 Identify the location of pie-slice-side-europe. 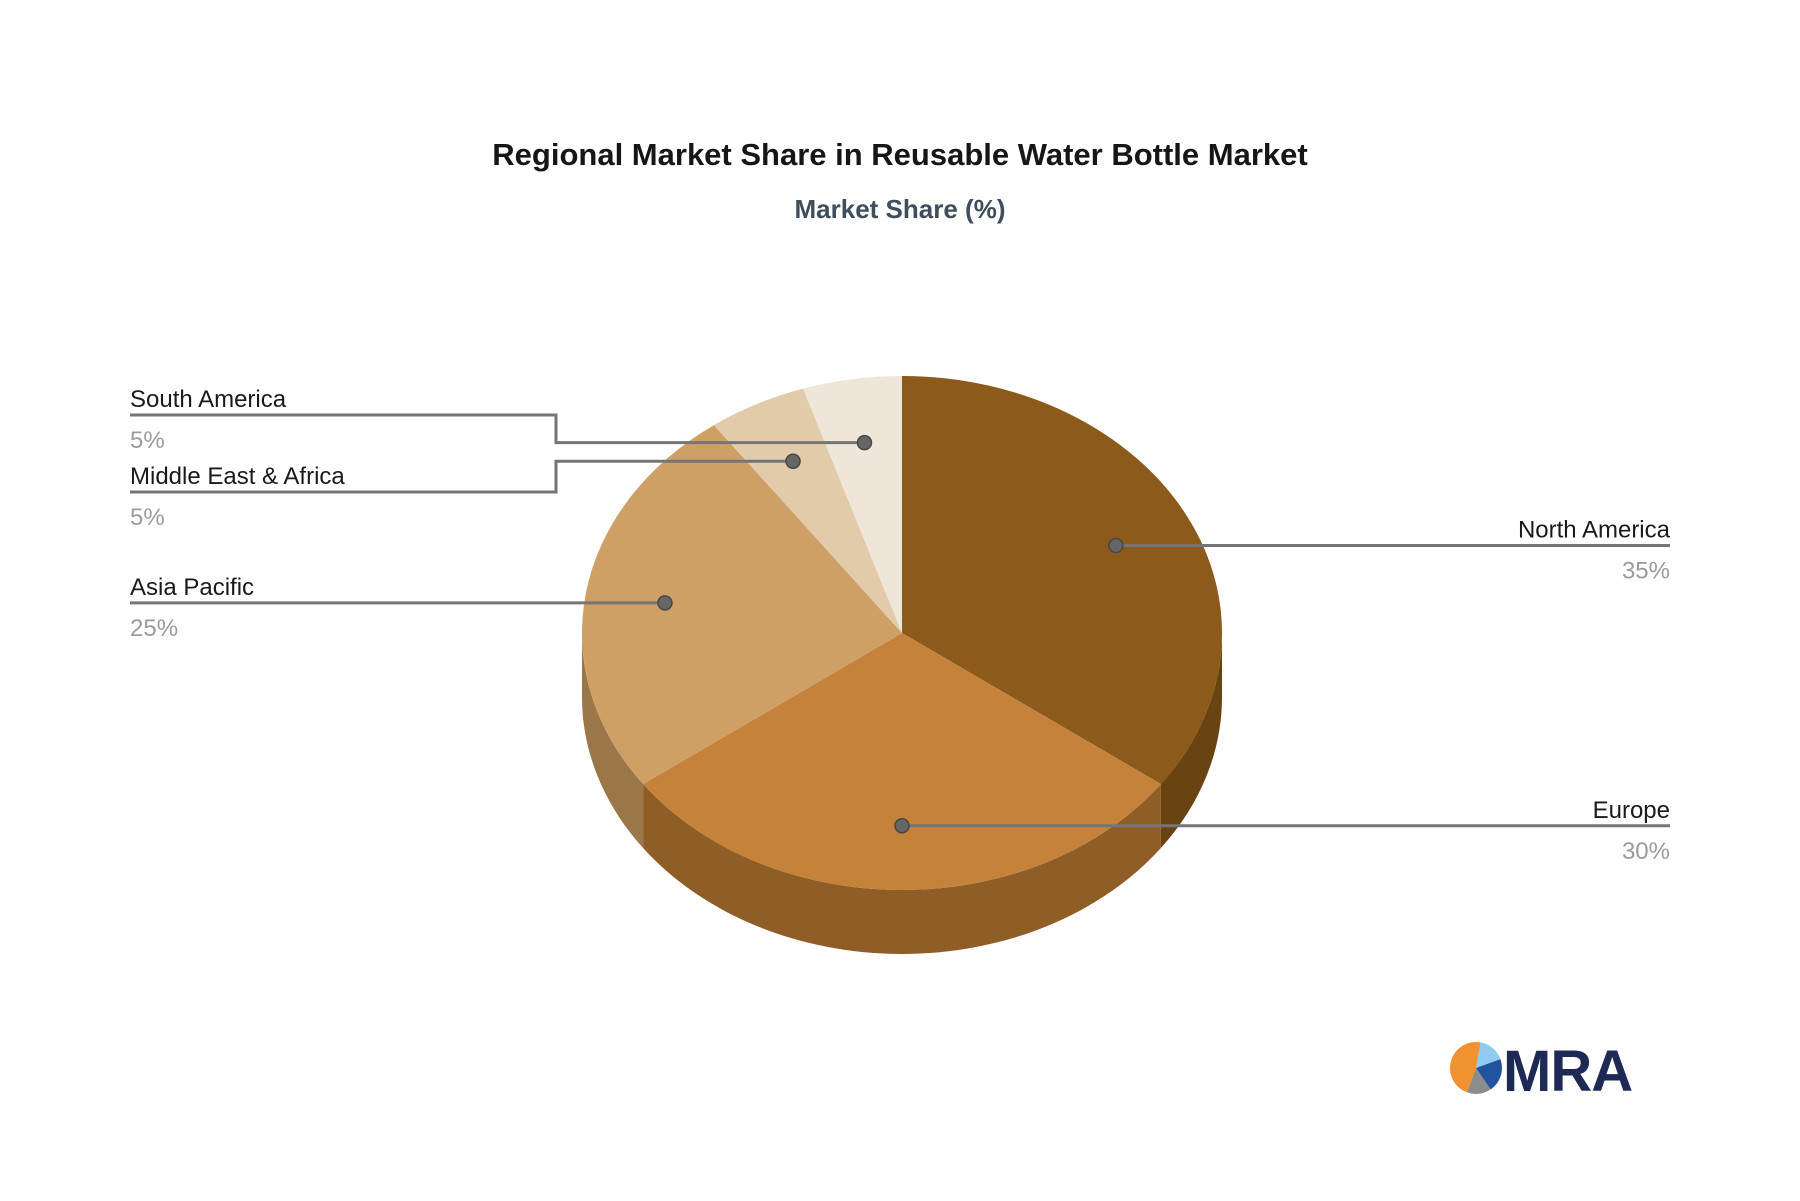
(902, 869).